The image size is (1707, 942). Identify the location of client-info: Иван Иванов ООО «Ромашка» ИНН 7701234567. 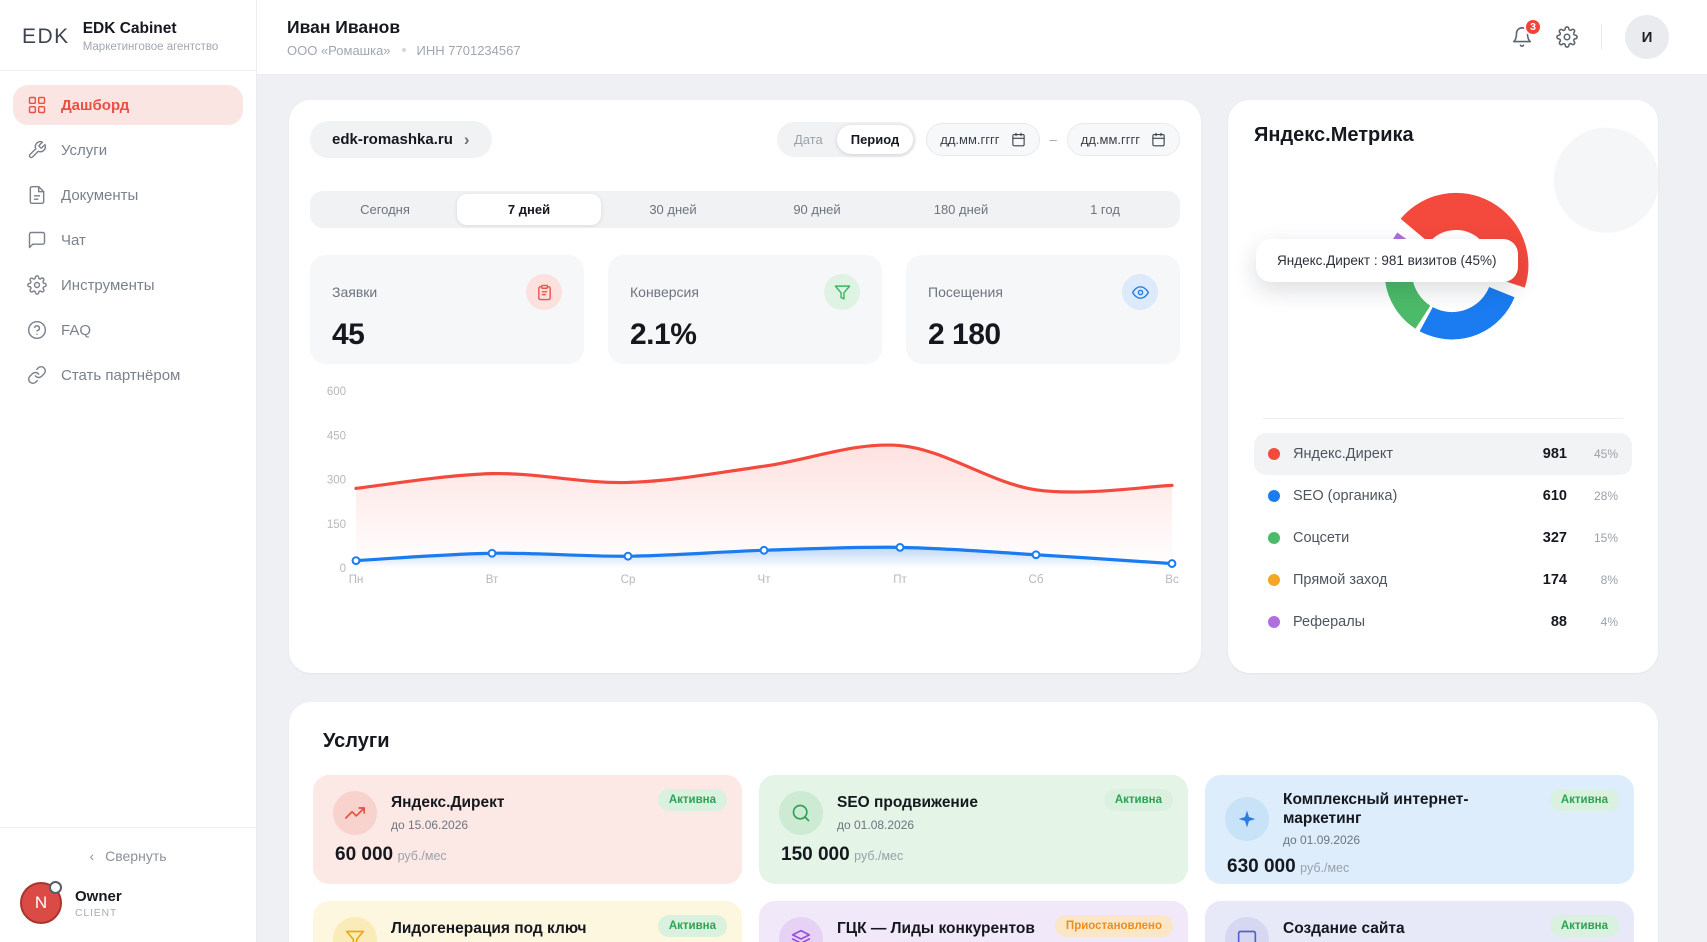
(404, 37).